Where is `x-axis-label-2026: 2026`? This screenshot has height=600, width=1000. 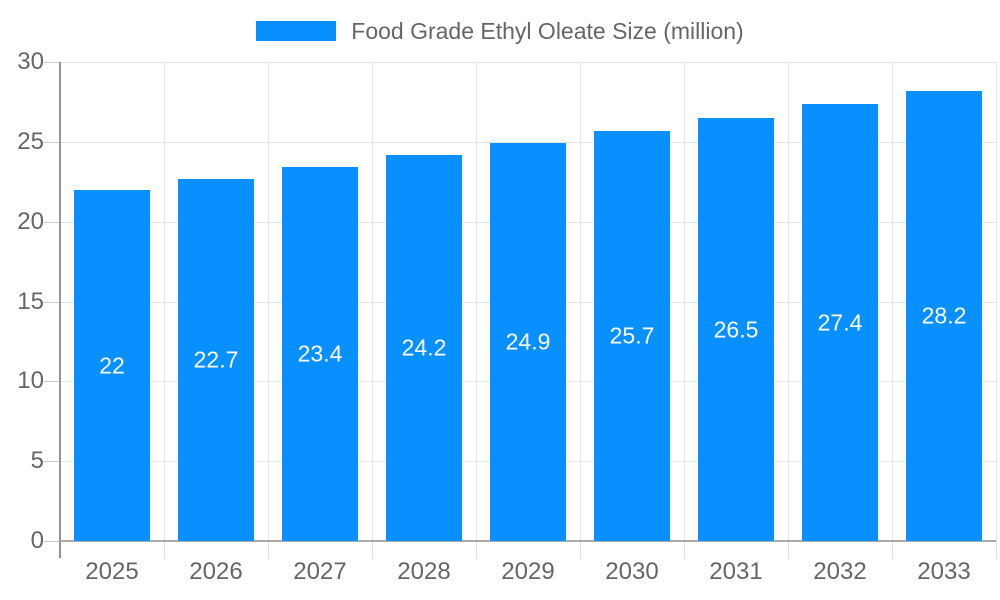
x-axis-label-2026: 2026 is located at coordinates (216, 571).